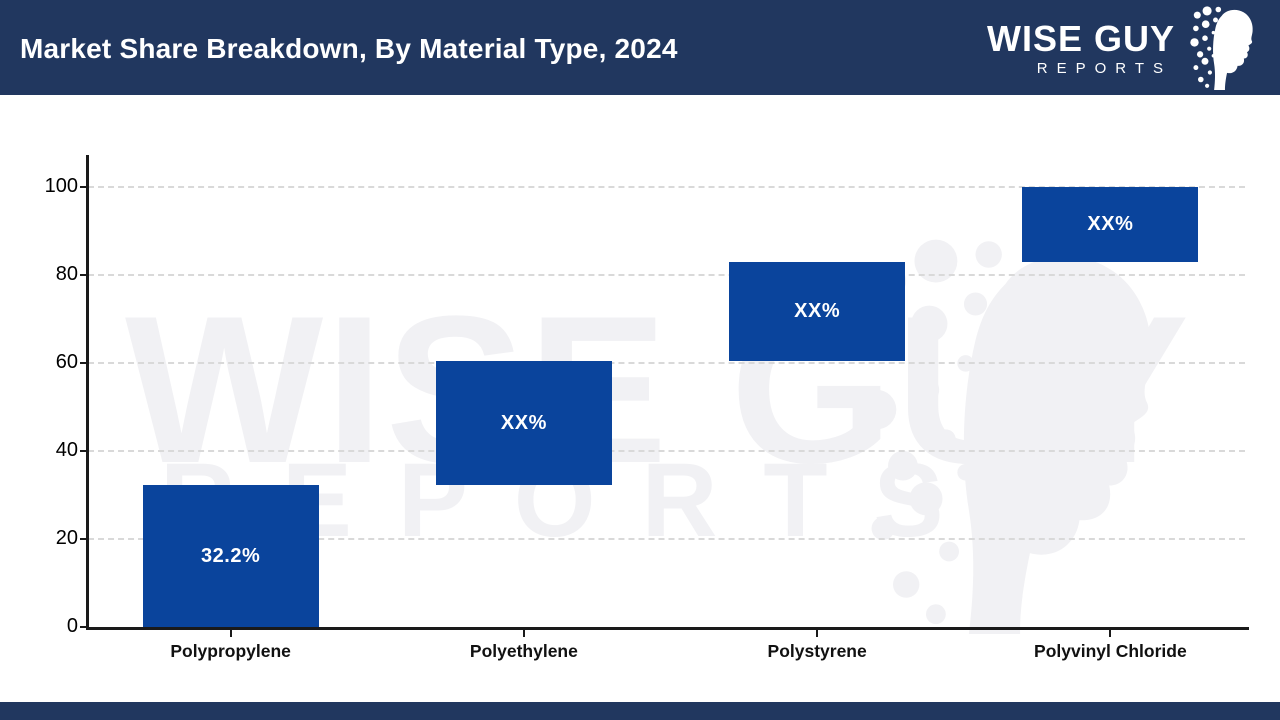 The height and width of the screenshot is (720, 1280). What do you see at coordinates (66, 274) in the screenshot?
I see `y-axis-tick-label: 80` at bounding box center [66, 274].